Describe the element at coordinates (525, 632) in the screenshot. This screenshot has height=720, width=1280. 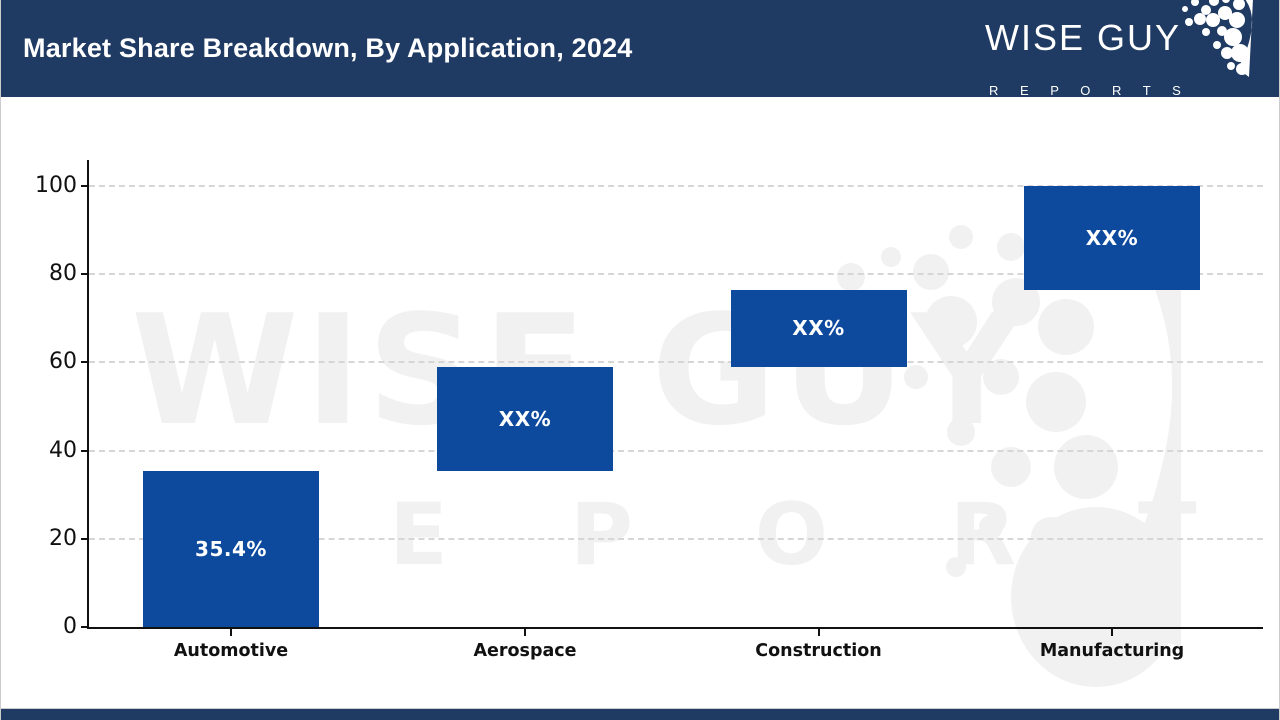
I see `x-tick-aerospace` at that location.